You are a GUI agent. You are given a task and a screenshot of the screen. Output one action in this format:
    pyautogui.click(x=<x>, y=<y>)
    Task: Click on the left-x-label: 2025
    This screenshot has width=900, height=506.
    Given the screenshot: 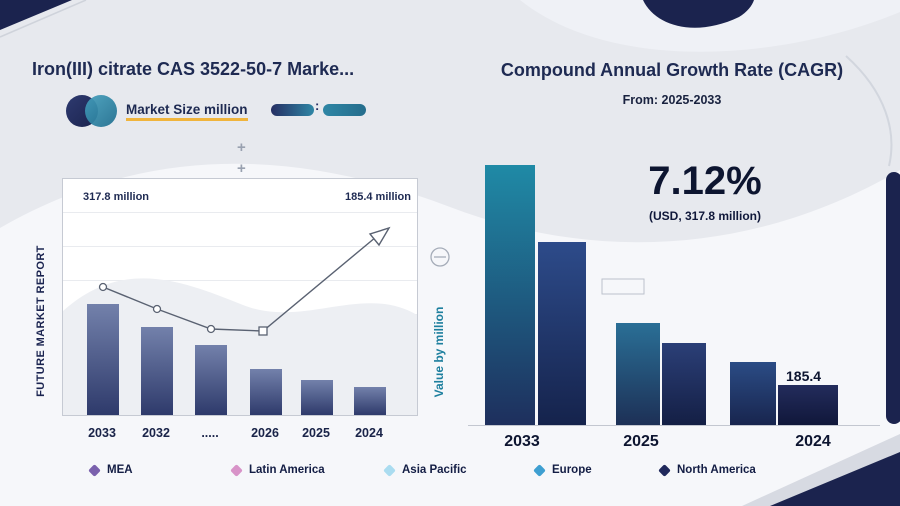 What is the action you would take?
    pyautogui.click(x=316, y=433)
    